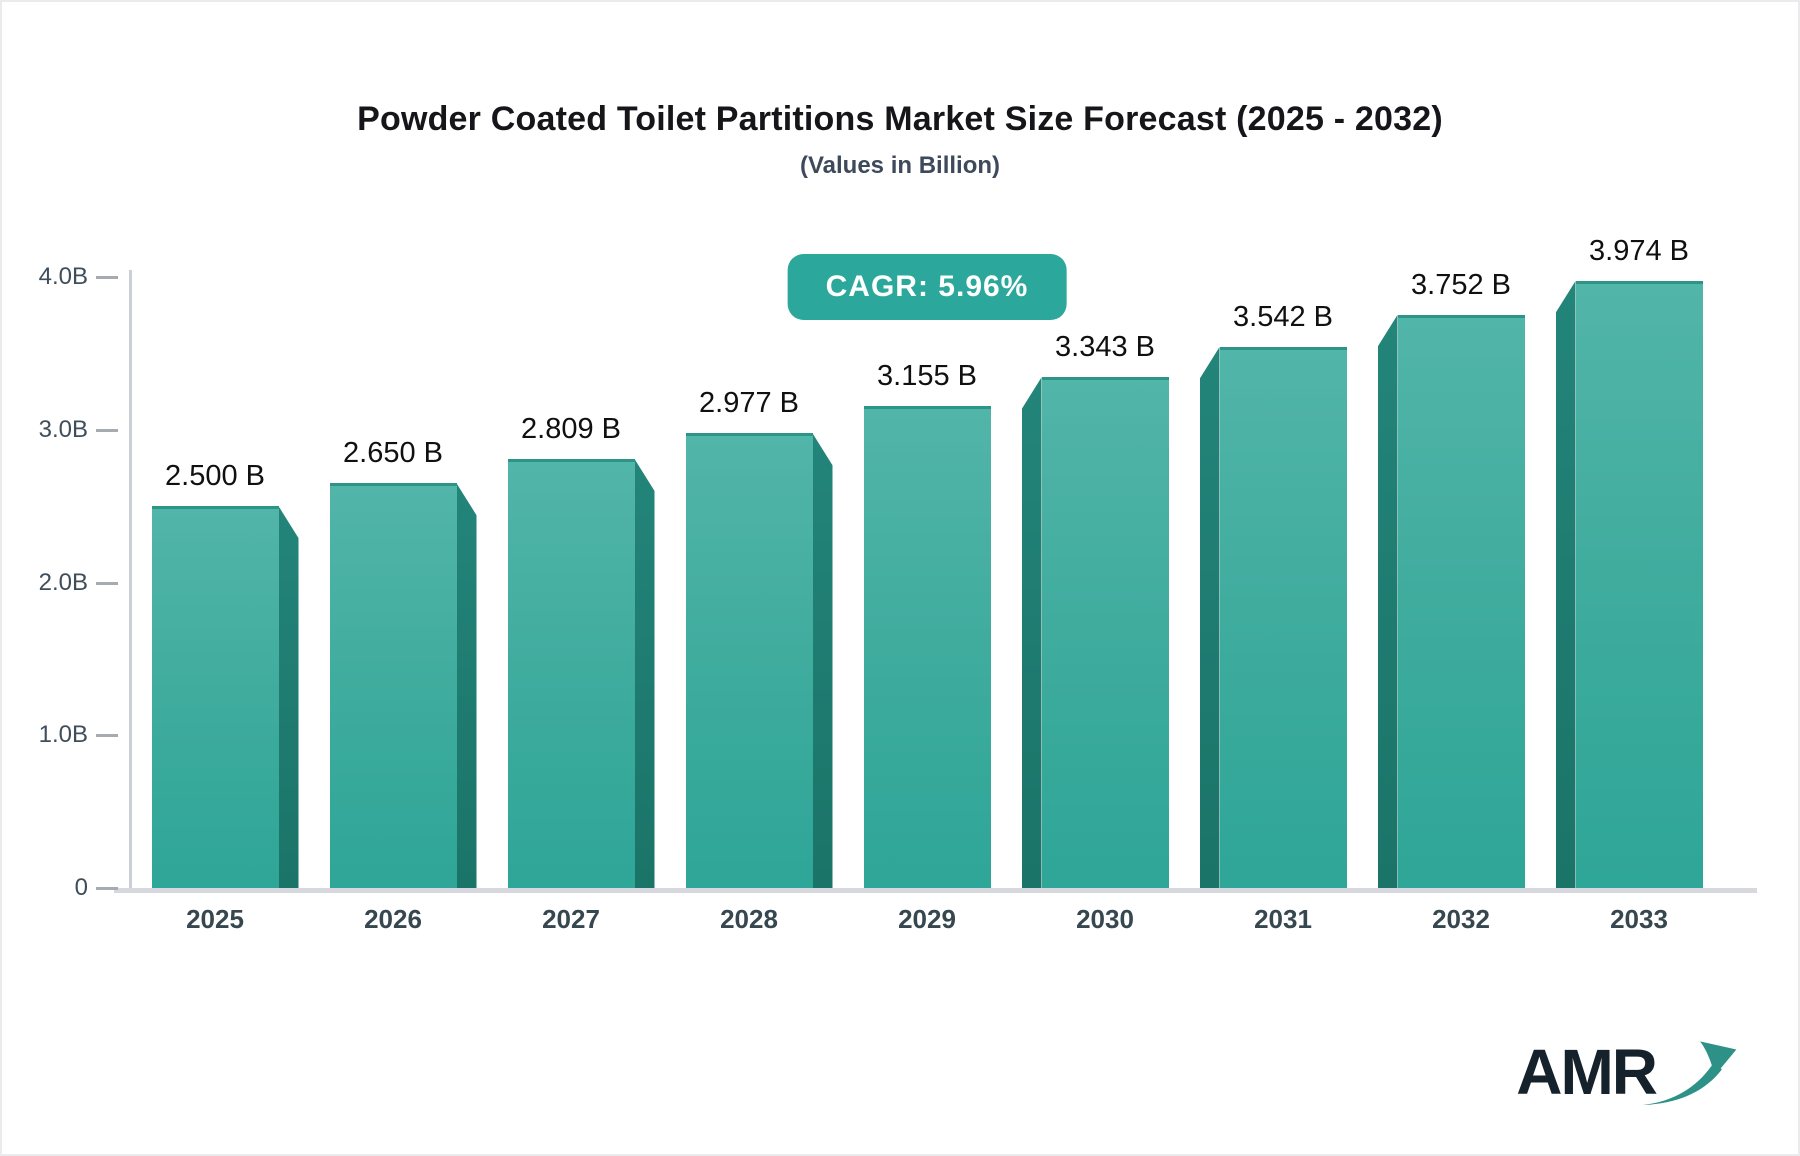  What do you see at coordinates (749, 660) in the screenshot?
I see `bar-2028` at bounding box center [749, 660].